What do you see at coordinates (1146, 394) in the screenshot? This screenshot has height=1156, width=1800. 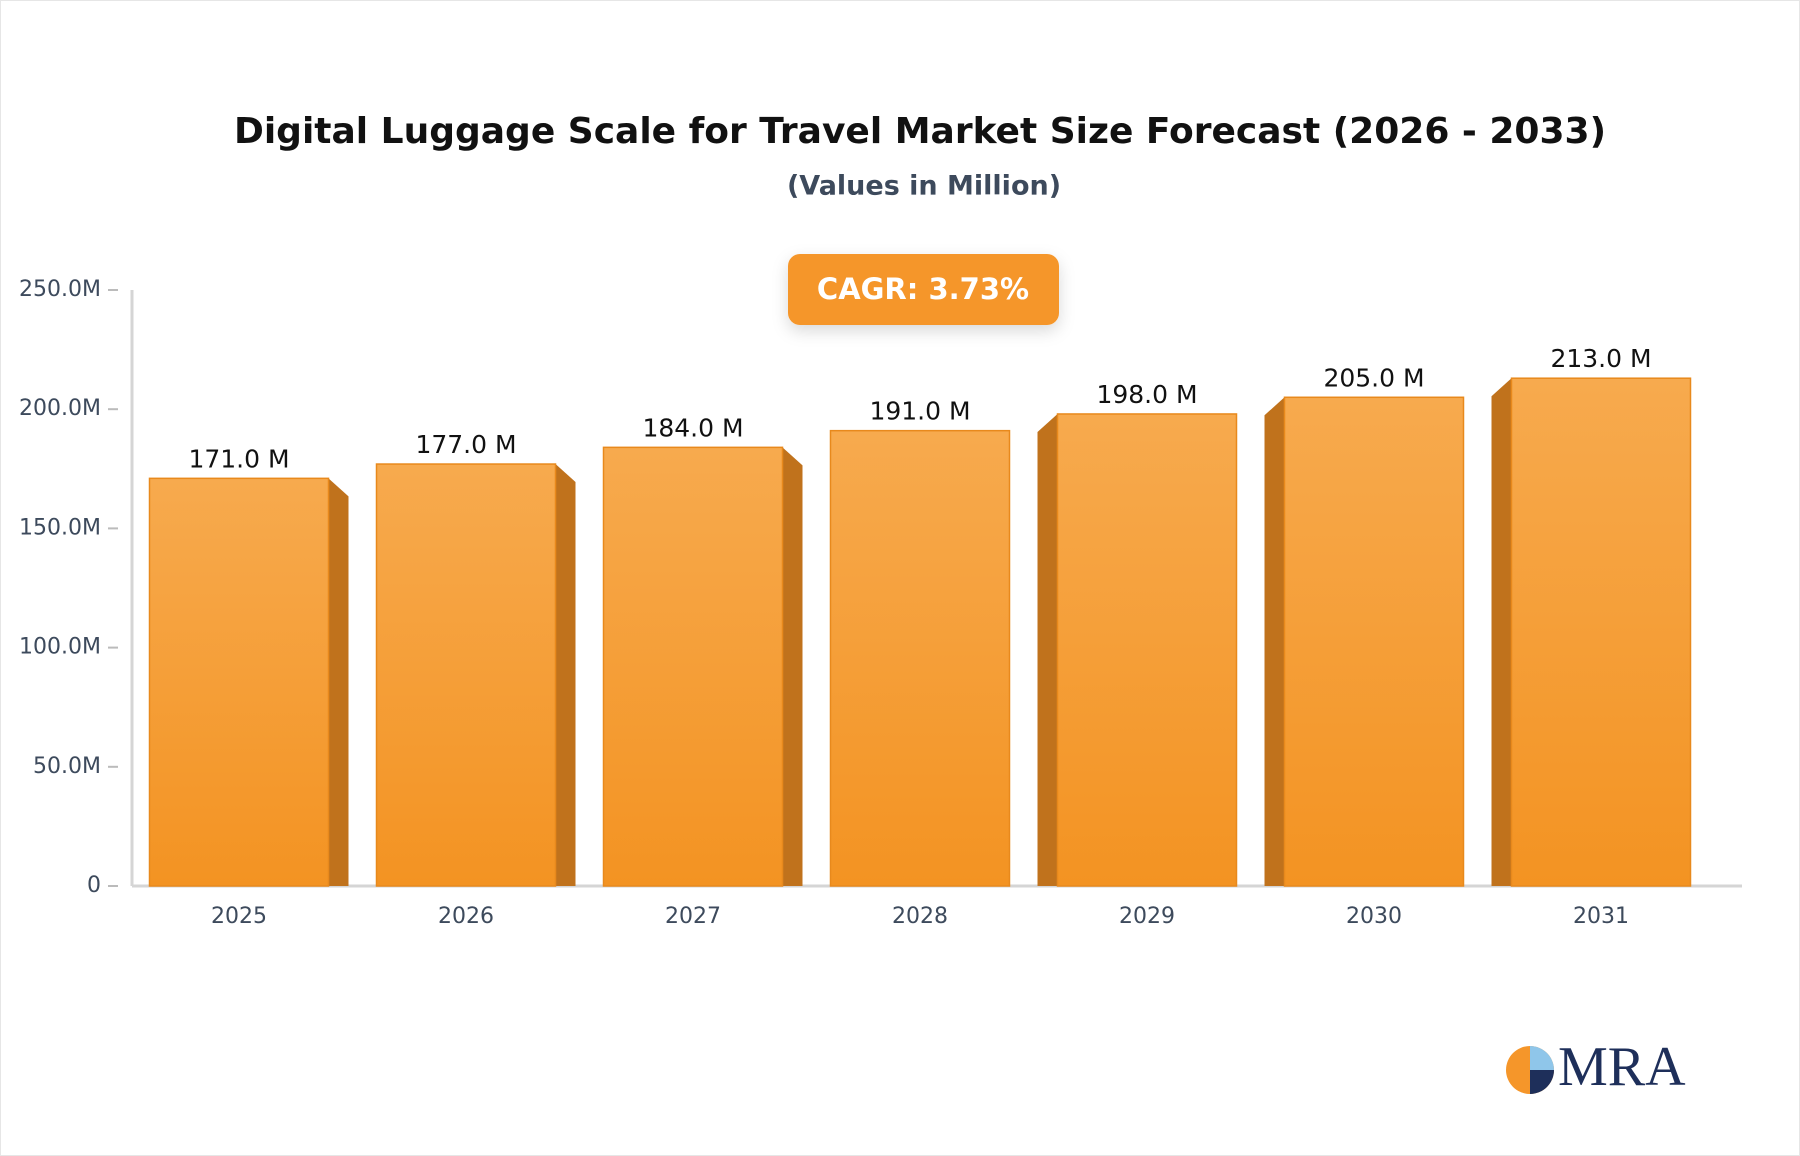 I see `value-label: 198.0 M` at bounding box center [1146, 394].